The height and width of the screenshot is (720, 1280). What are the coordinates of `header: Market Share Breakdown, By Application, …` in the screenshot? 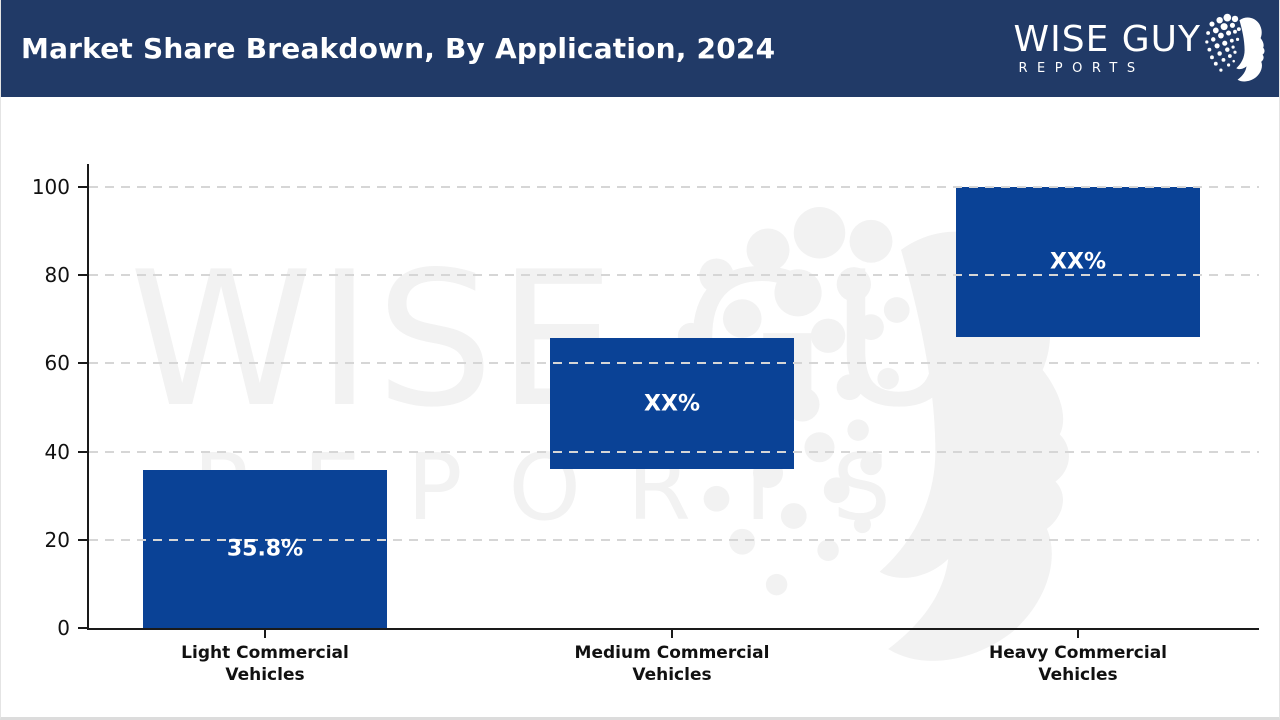 It's located at (640, 48).